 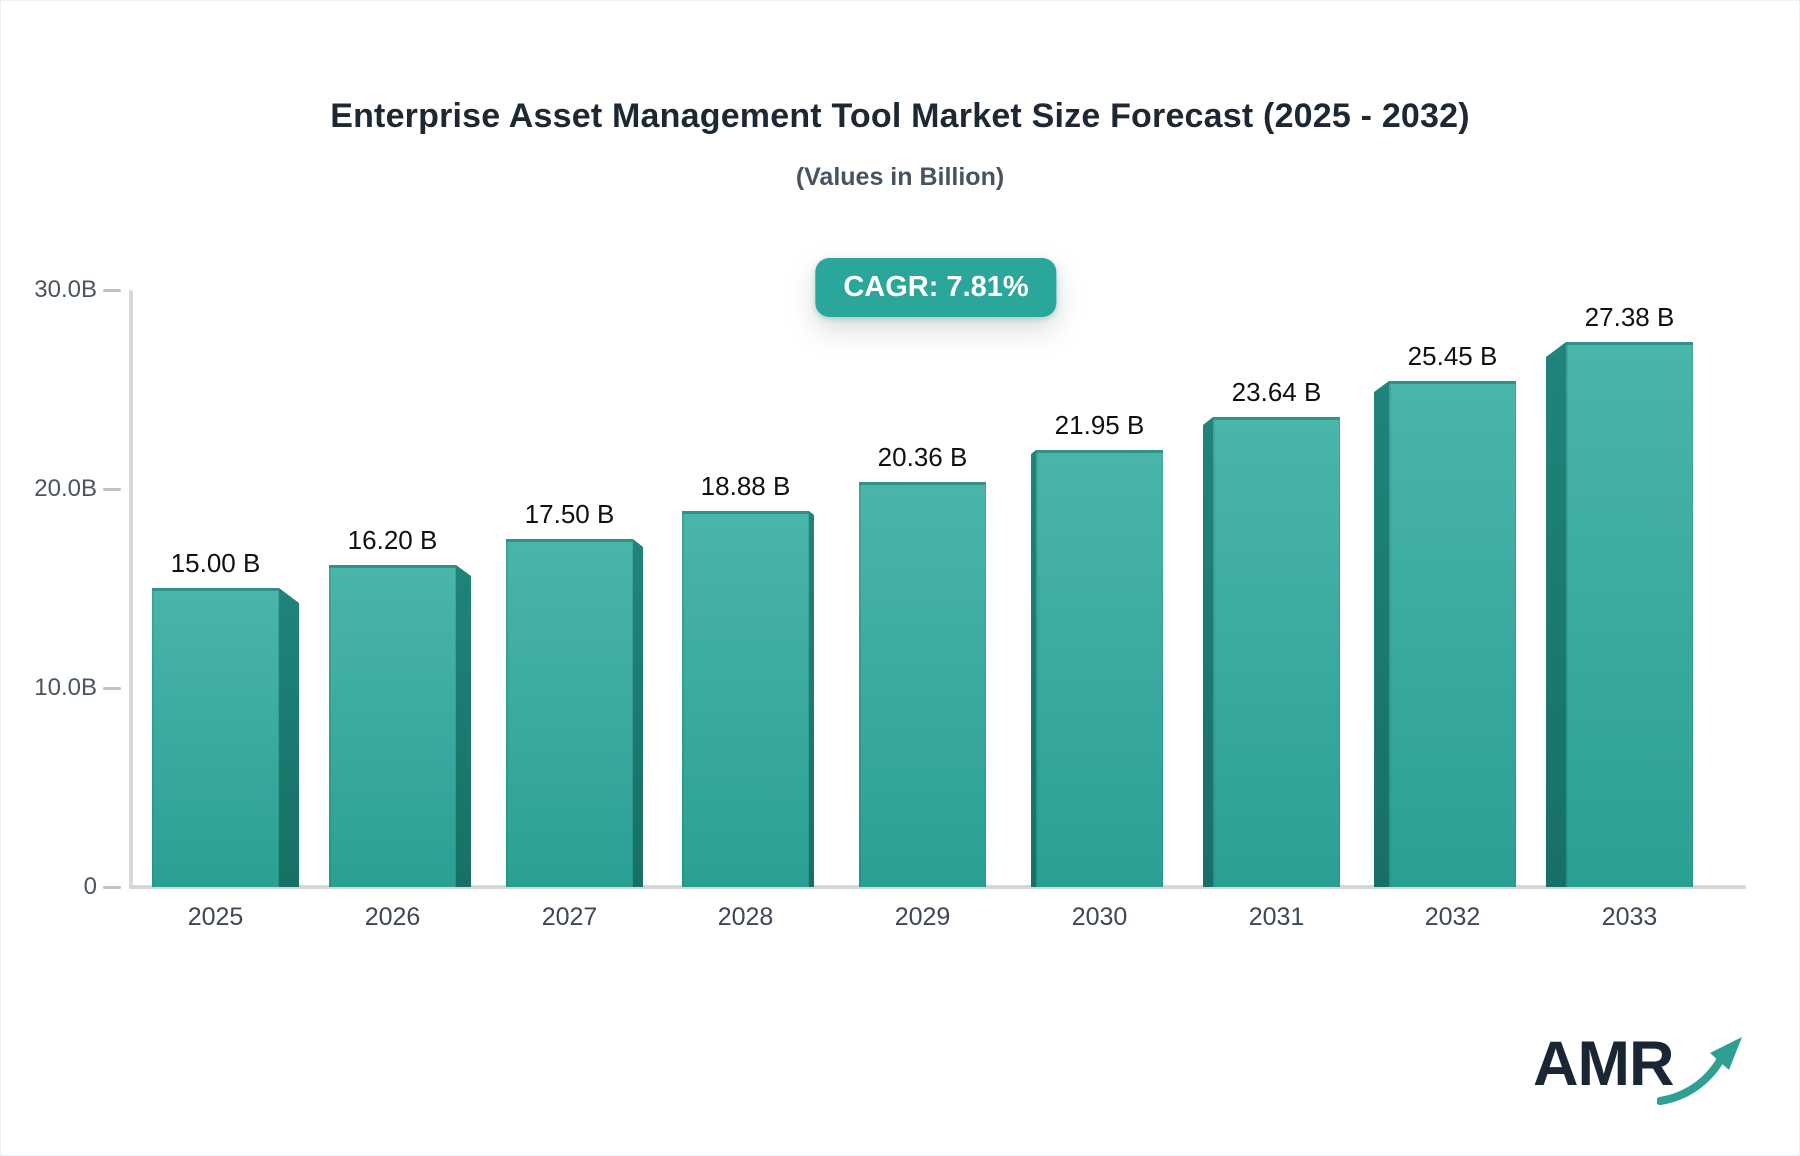 I want to click on y-axis, so click(x=131, y=589).